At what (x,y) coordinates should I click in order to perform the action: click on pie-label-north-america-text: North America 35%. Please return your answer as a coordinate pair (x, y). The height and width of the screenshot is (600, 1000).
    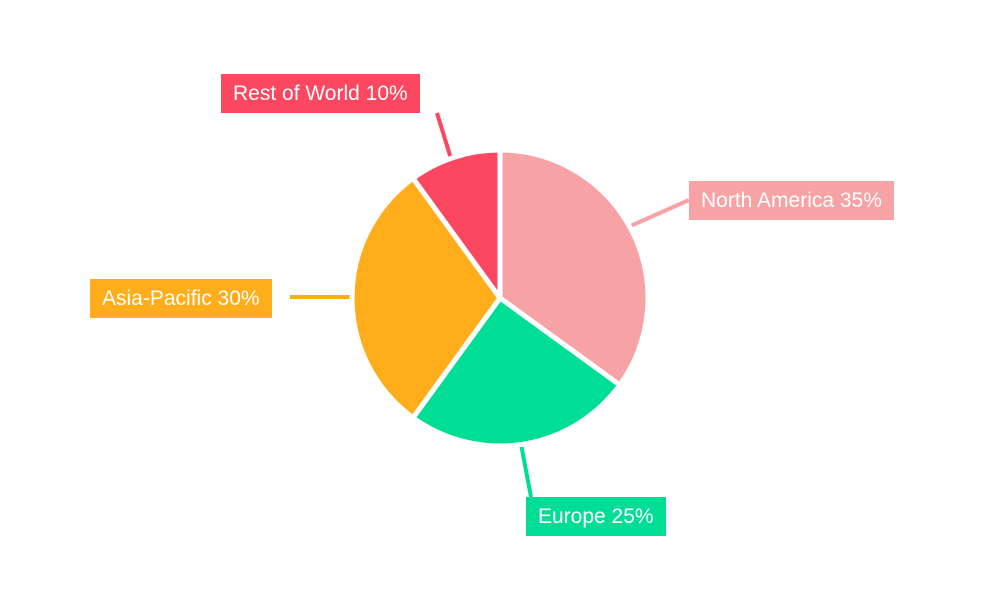
    Looking at the image, I should click on (791, 200).